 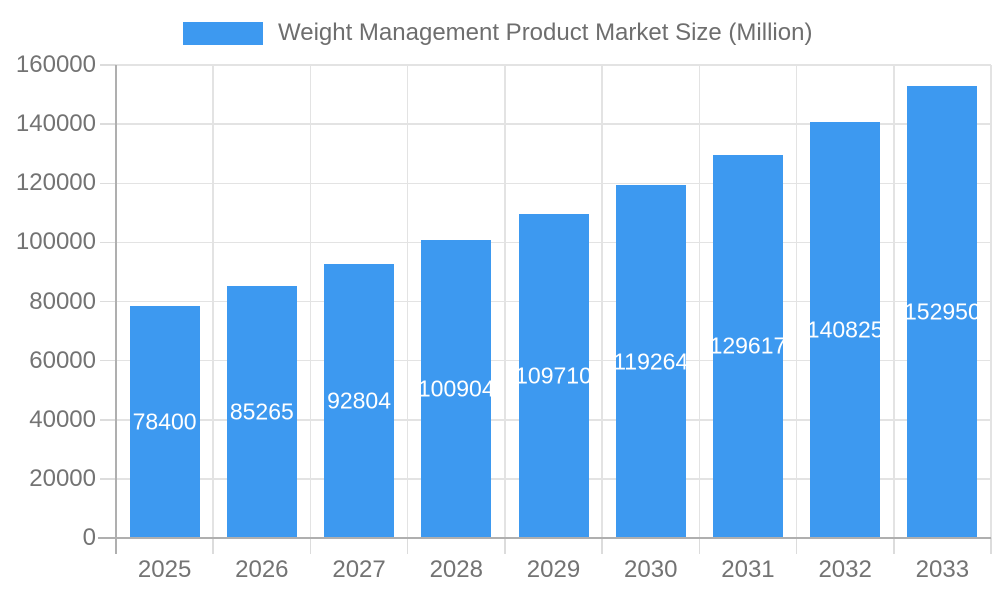 I want to click on x-axis-tick-label: 2025, so click(x=164, y=569).